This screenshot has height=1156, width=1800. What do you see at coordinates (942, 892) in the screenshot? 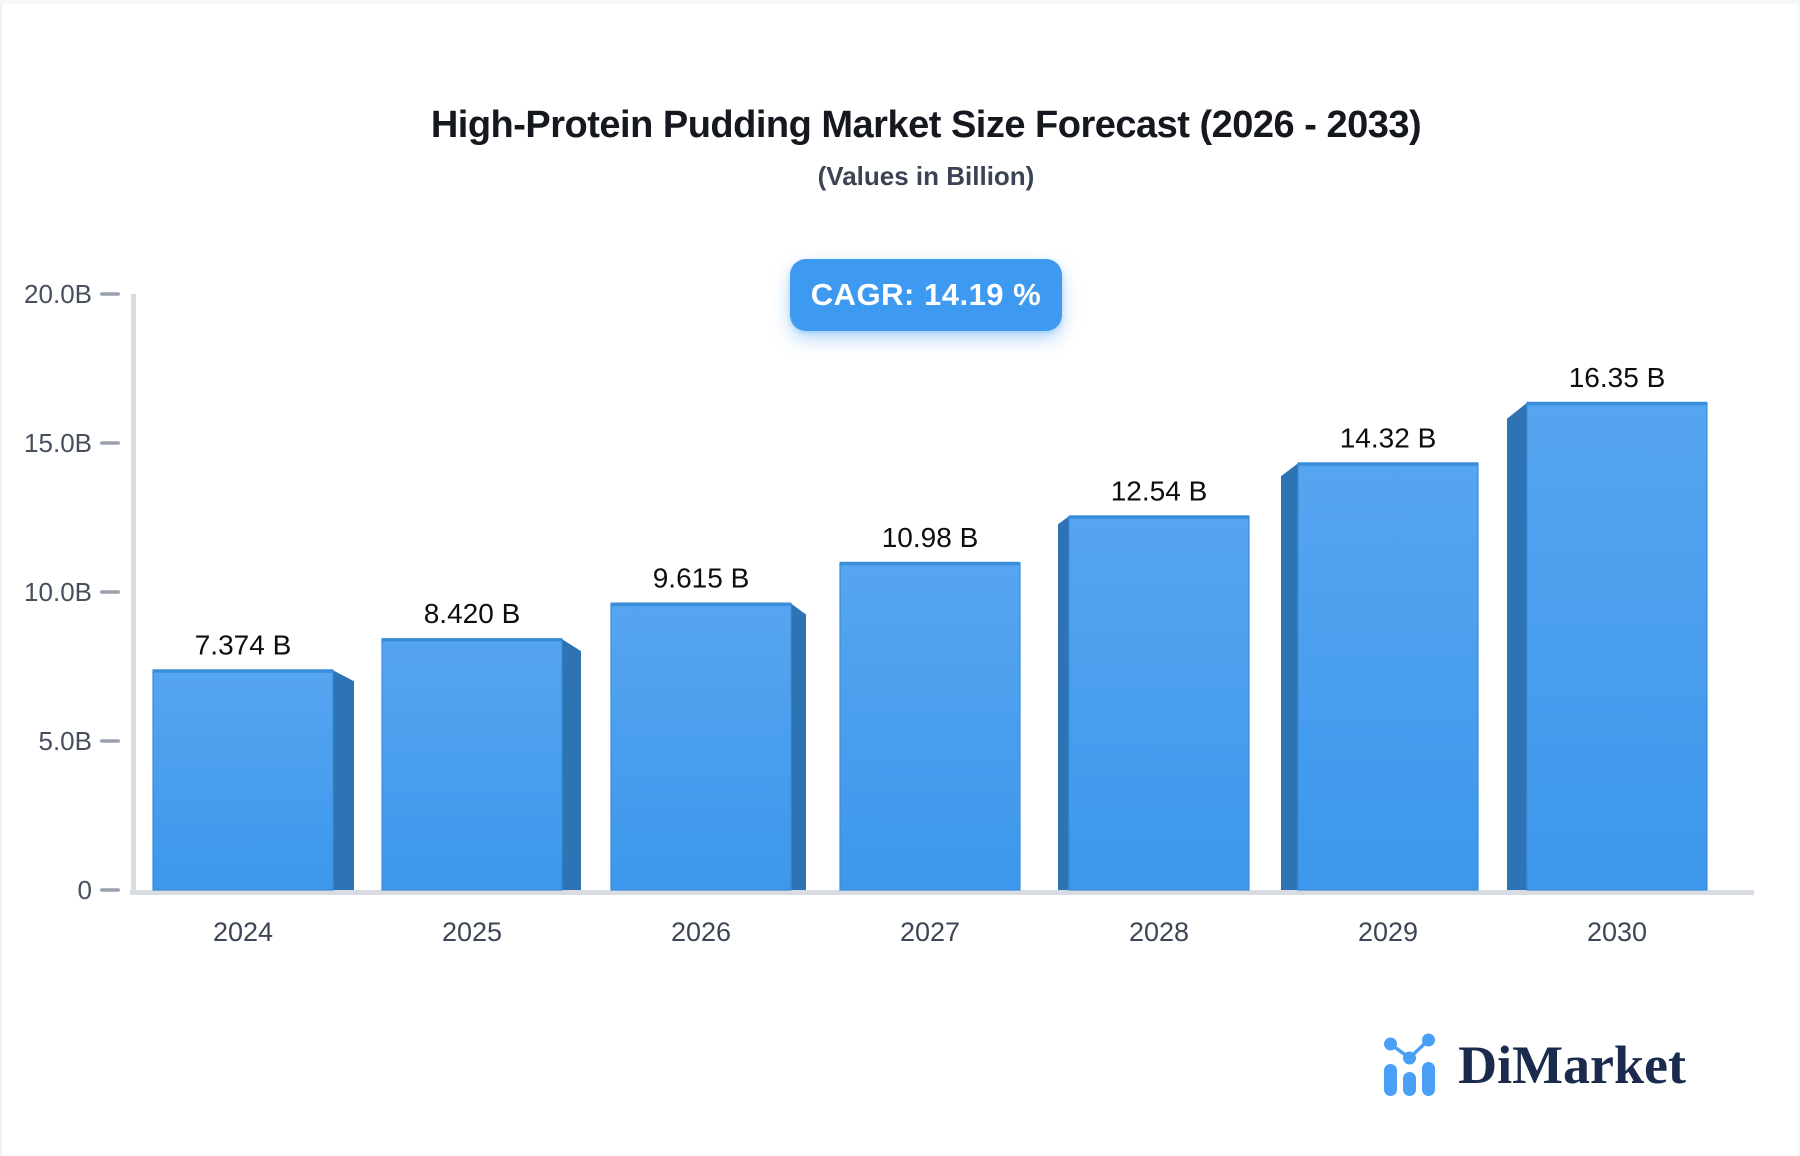
I see `x-axis-line` at bounding box center [942, 892].